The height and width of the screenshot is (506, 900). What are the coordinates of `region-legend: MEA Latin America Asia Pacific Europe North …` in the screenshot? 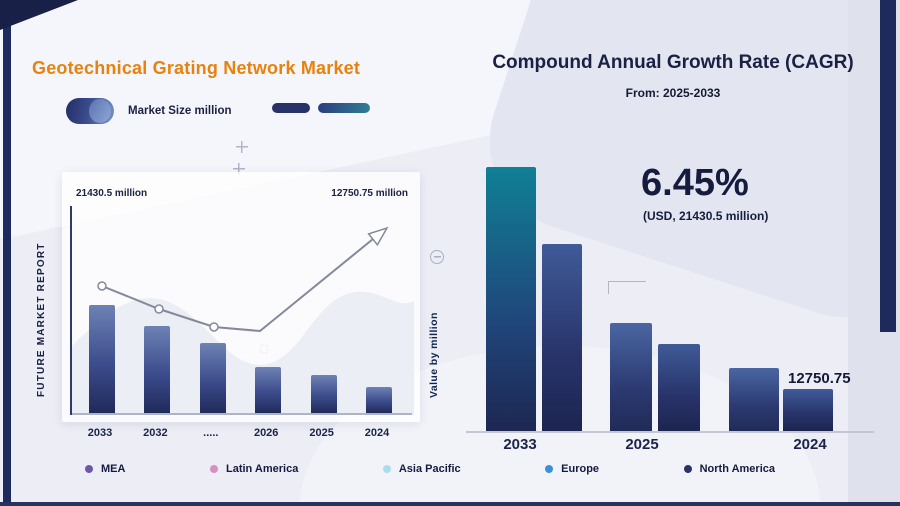 It's located at (430, 469).